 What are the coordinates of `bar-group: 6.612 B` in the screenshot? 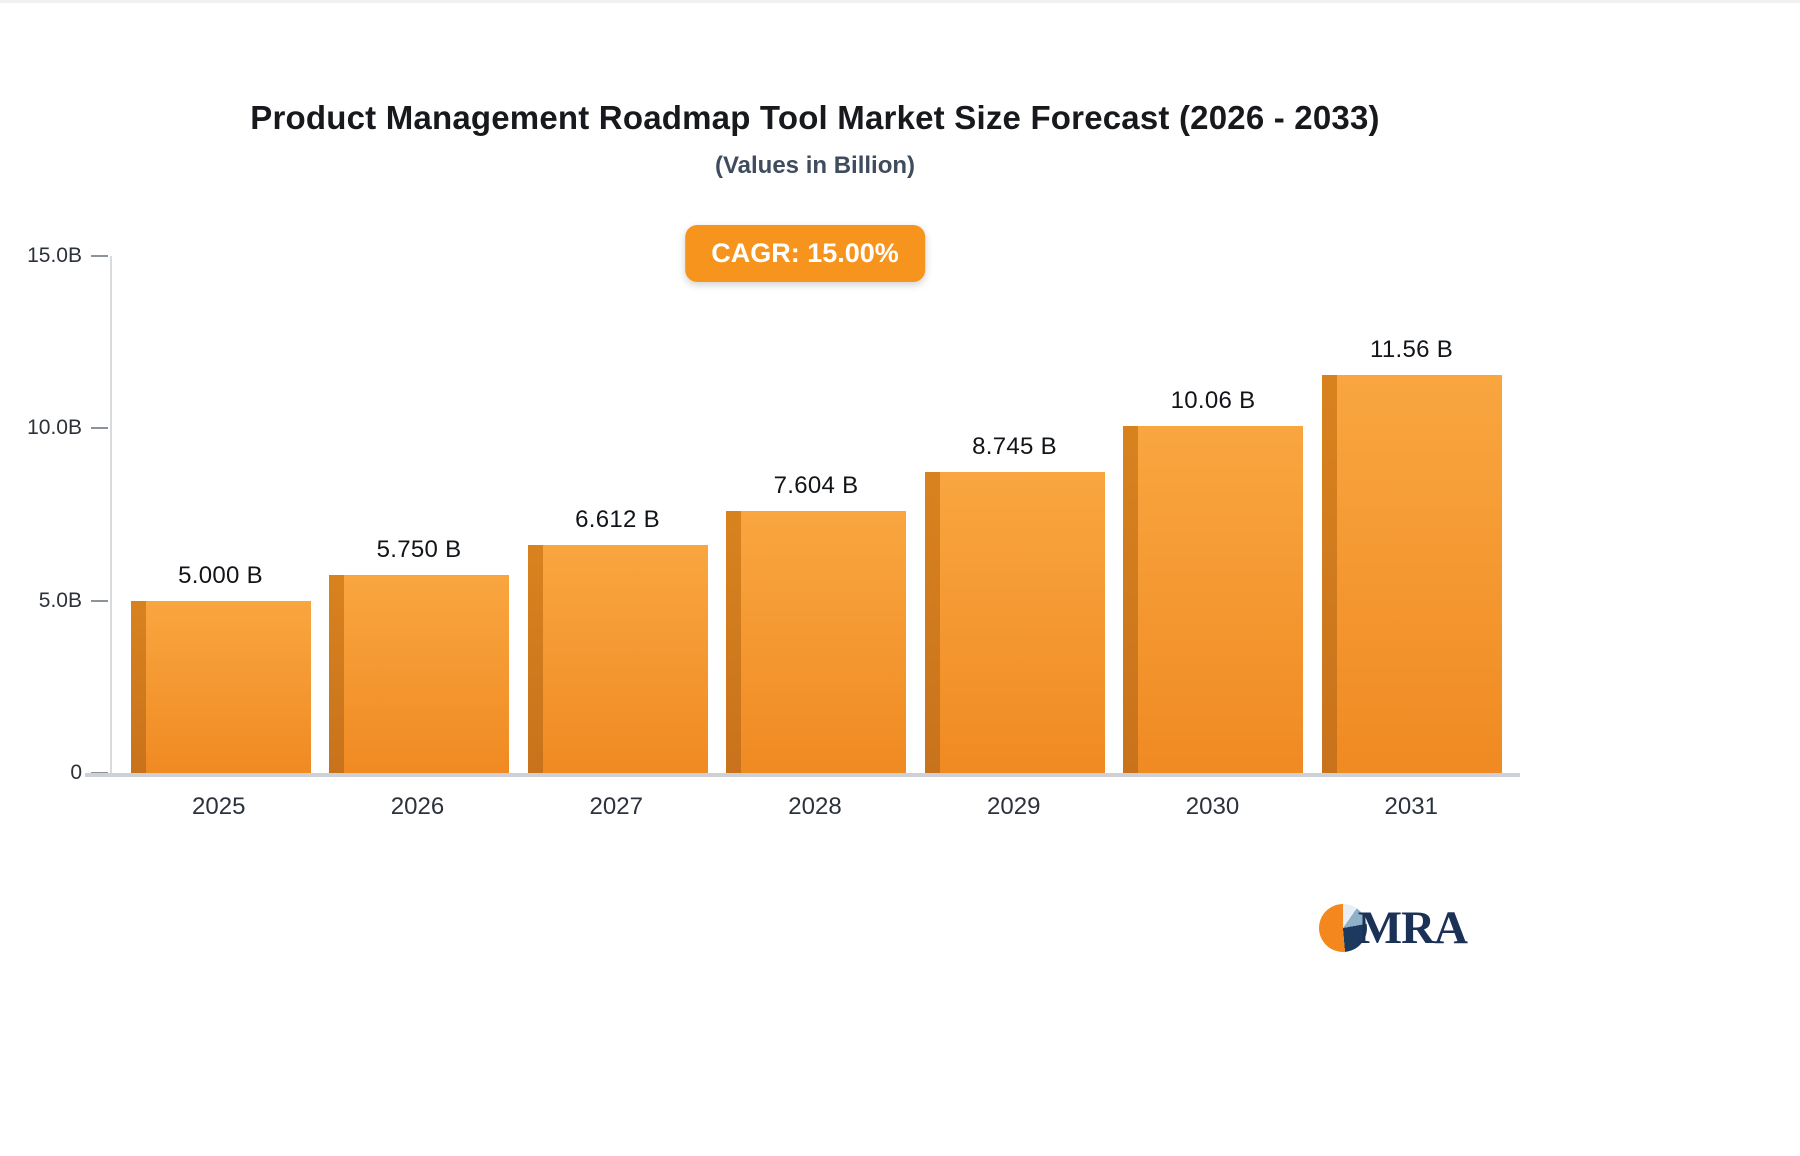 It's located at (617, 639).